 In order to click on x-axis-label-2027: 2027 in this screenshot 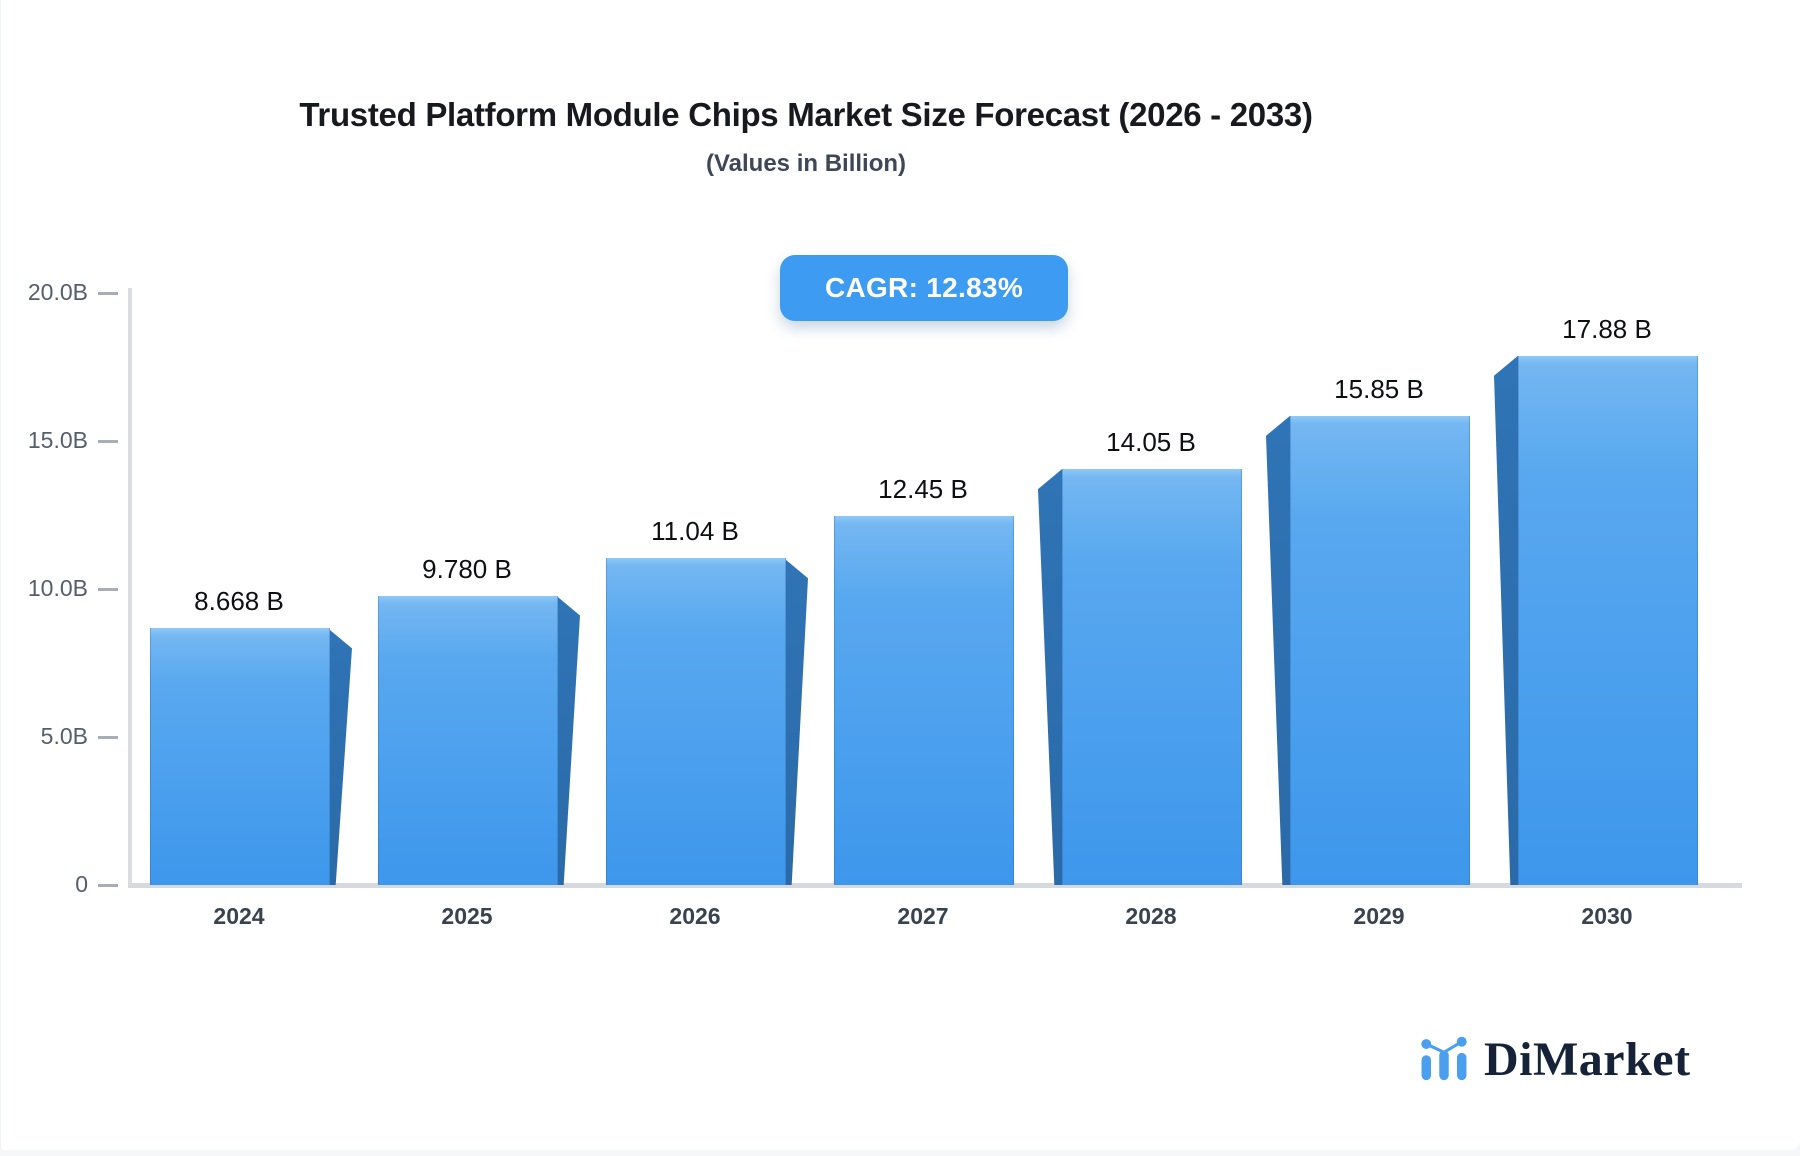, I will do `click(923, 916)`.